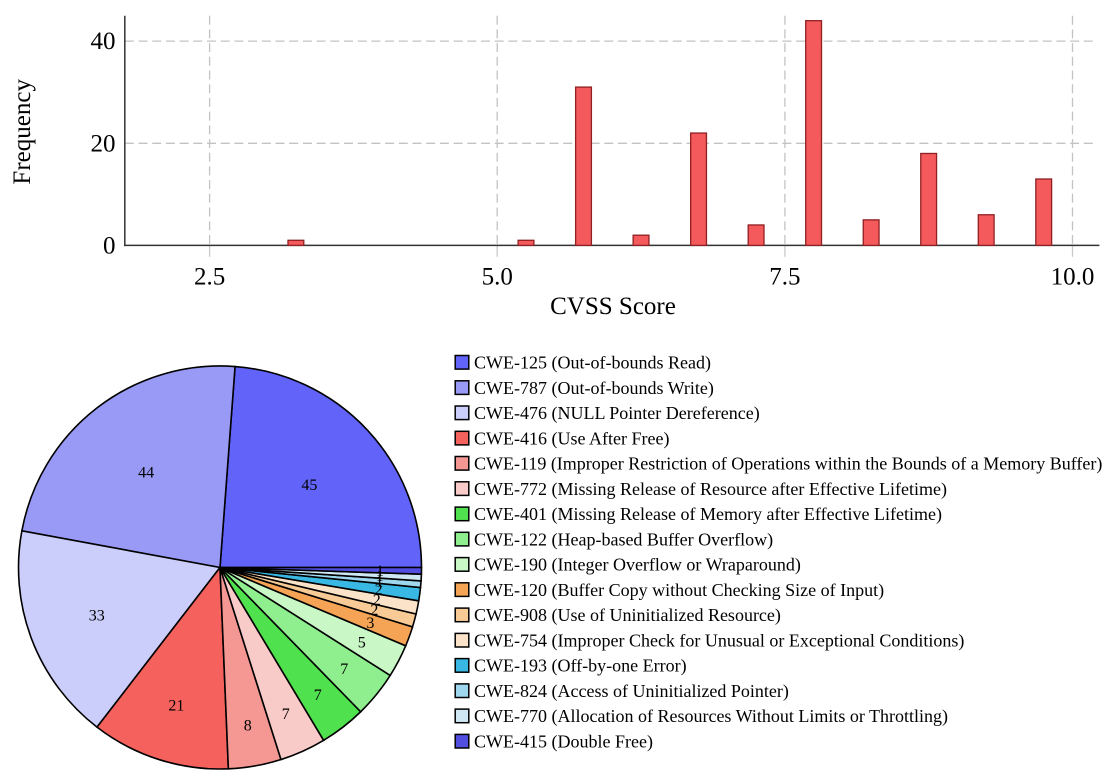 The width and height of the screenshot is (1111, 772). I want to click on svg-text: 44, so click(146, 472).